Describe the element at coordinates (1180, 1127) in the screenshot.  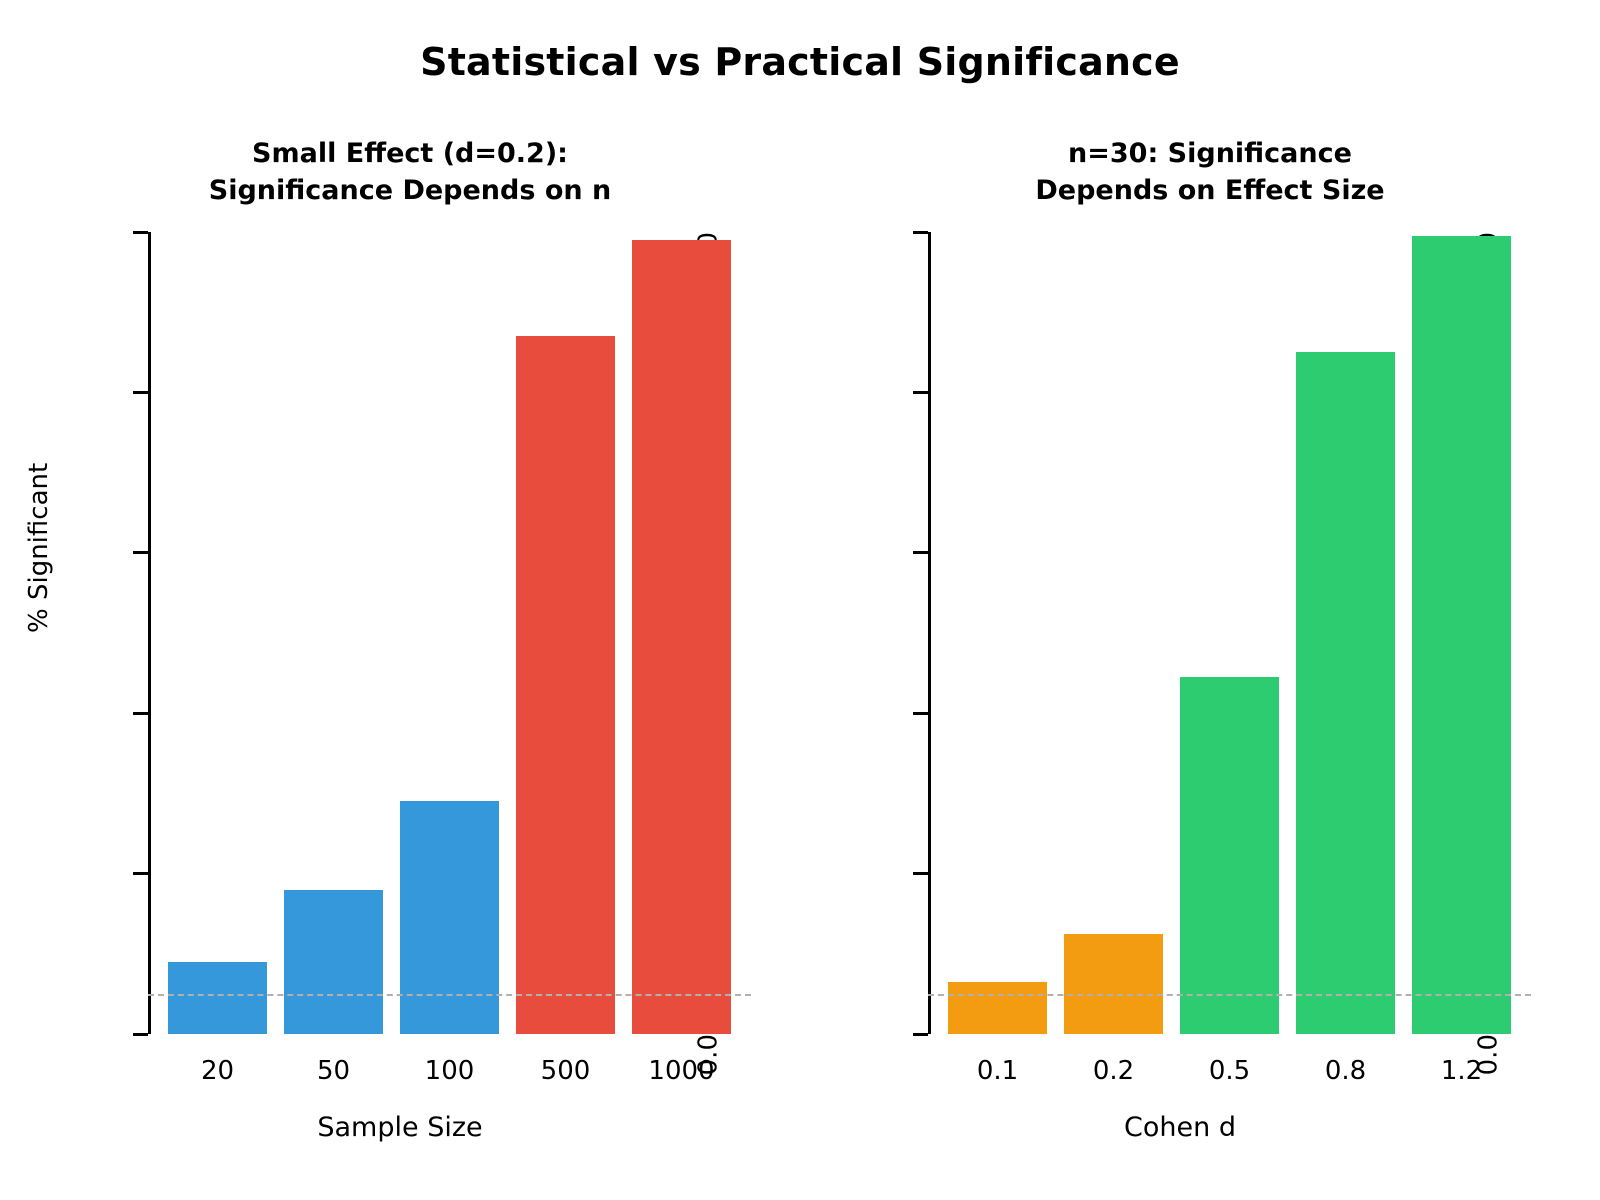
I see `x-axis-title-right: Cohen d` at that location.